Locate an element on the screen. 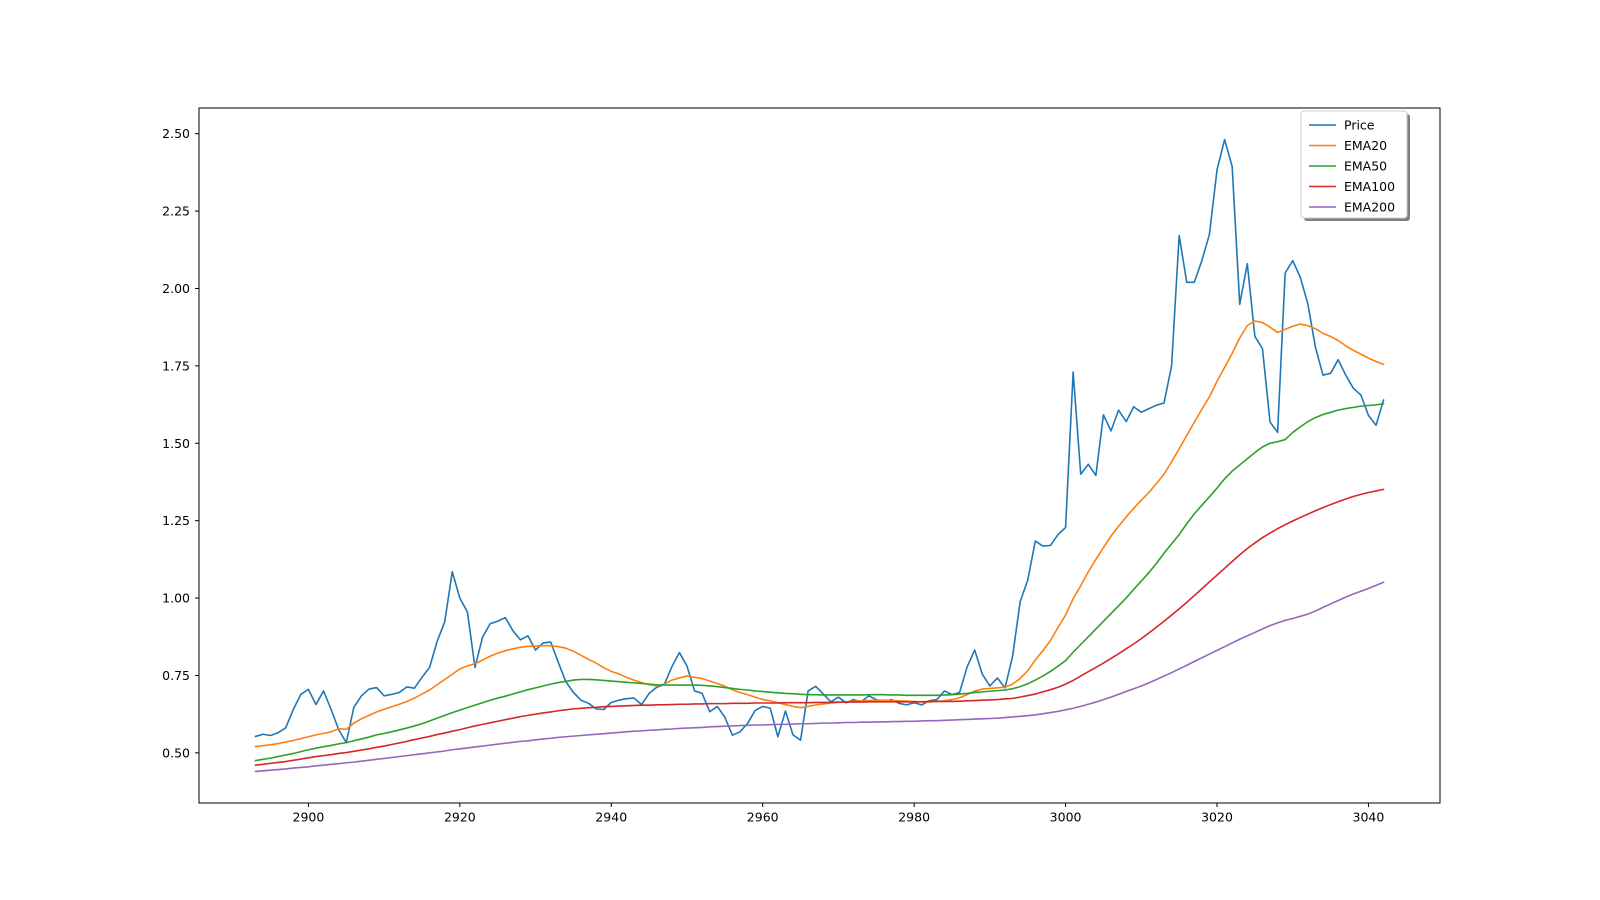  legend-item-ema50: EMA50 is located at coordinates (1348, 166).